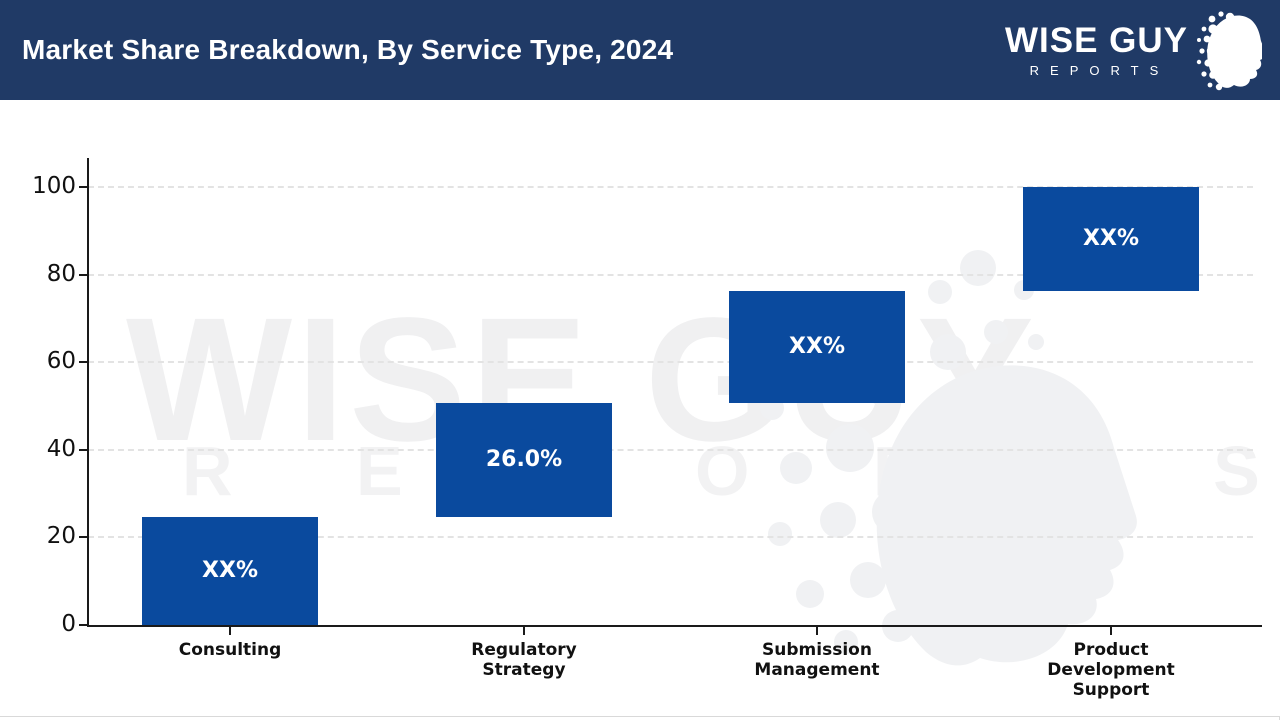 This screenshot has width=1280, height=720. What do you see at coordinates (61, 361) in the screenshot?
I see `y-tick-label: 60` at bounding box center [61, 361].